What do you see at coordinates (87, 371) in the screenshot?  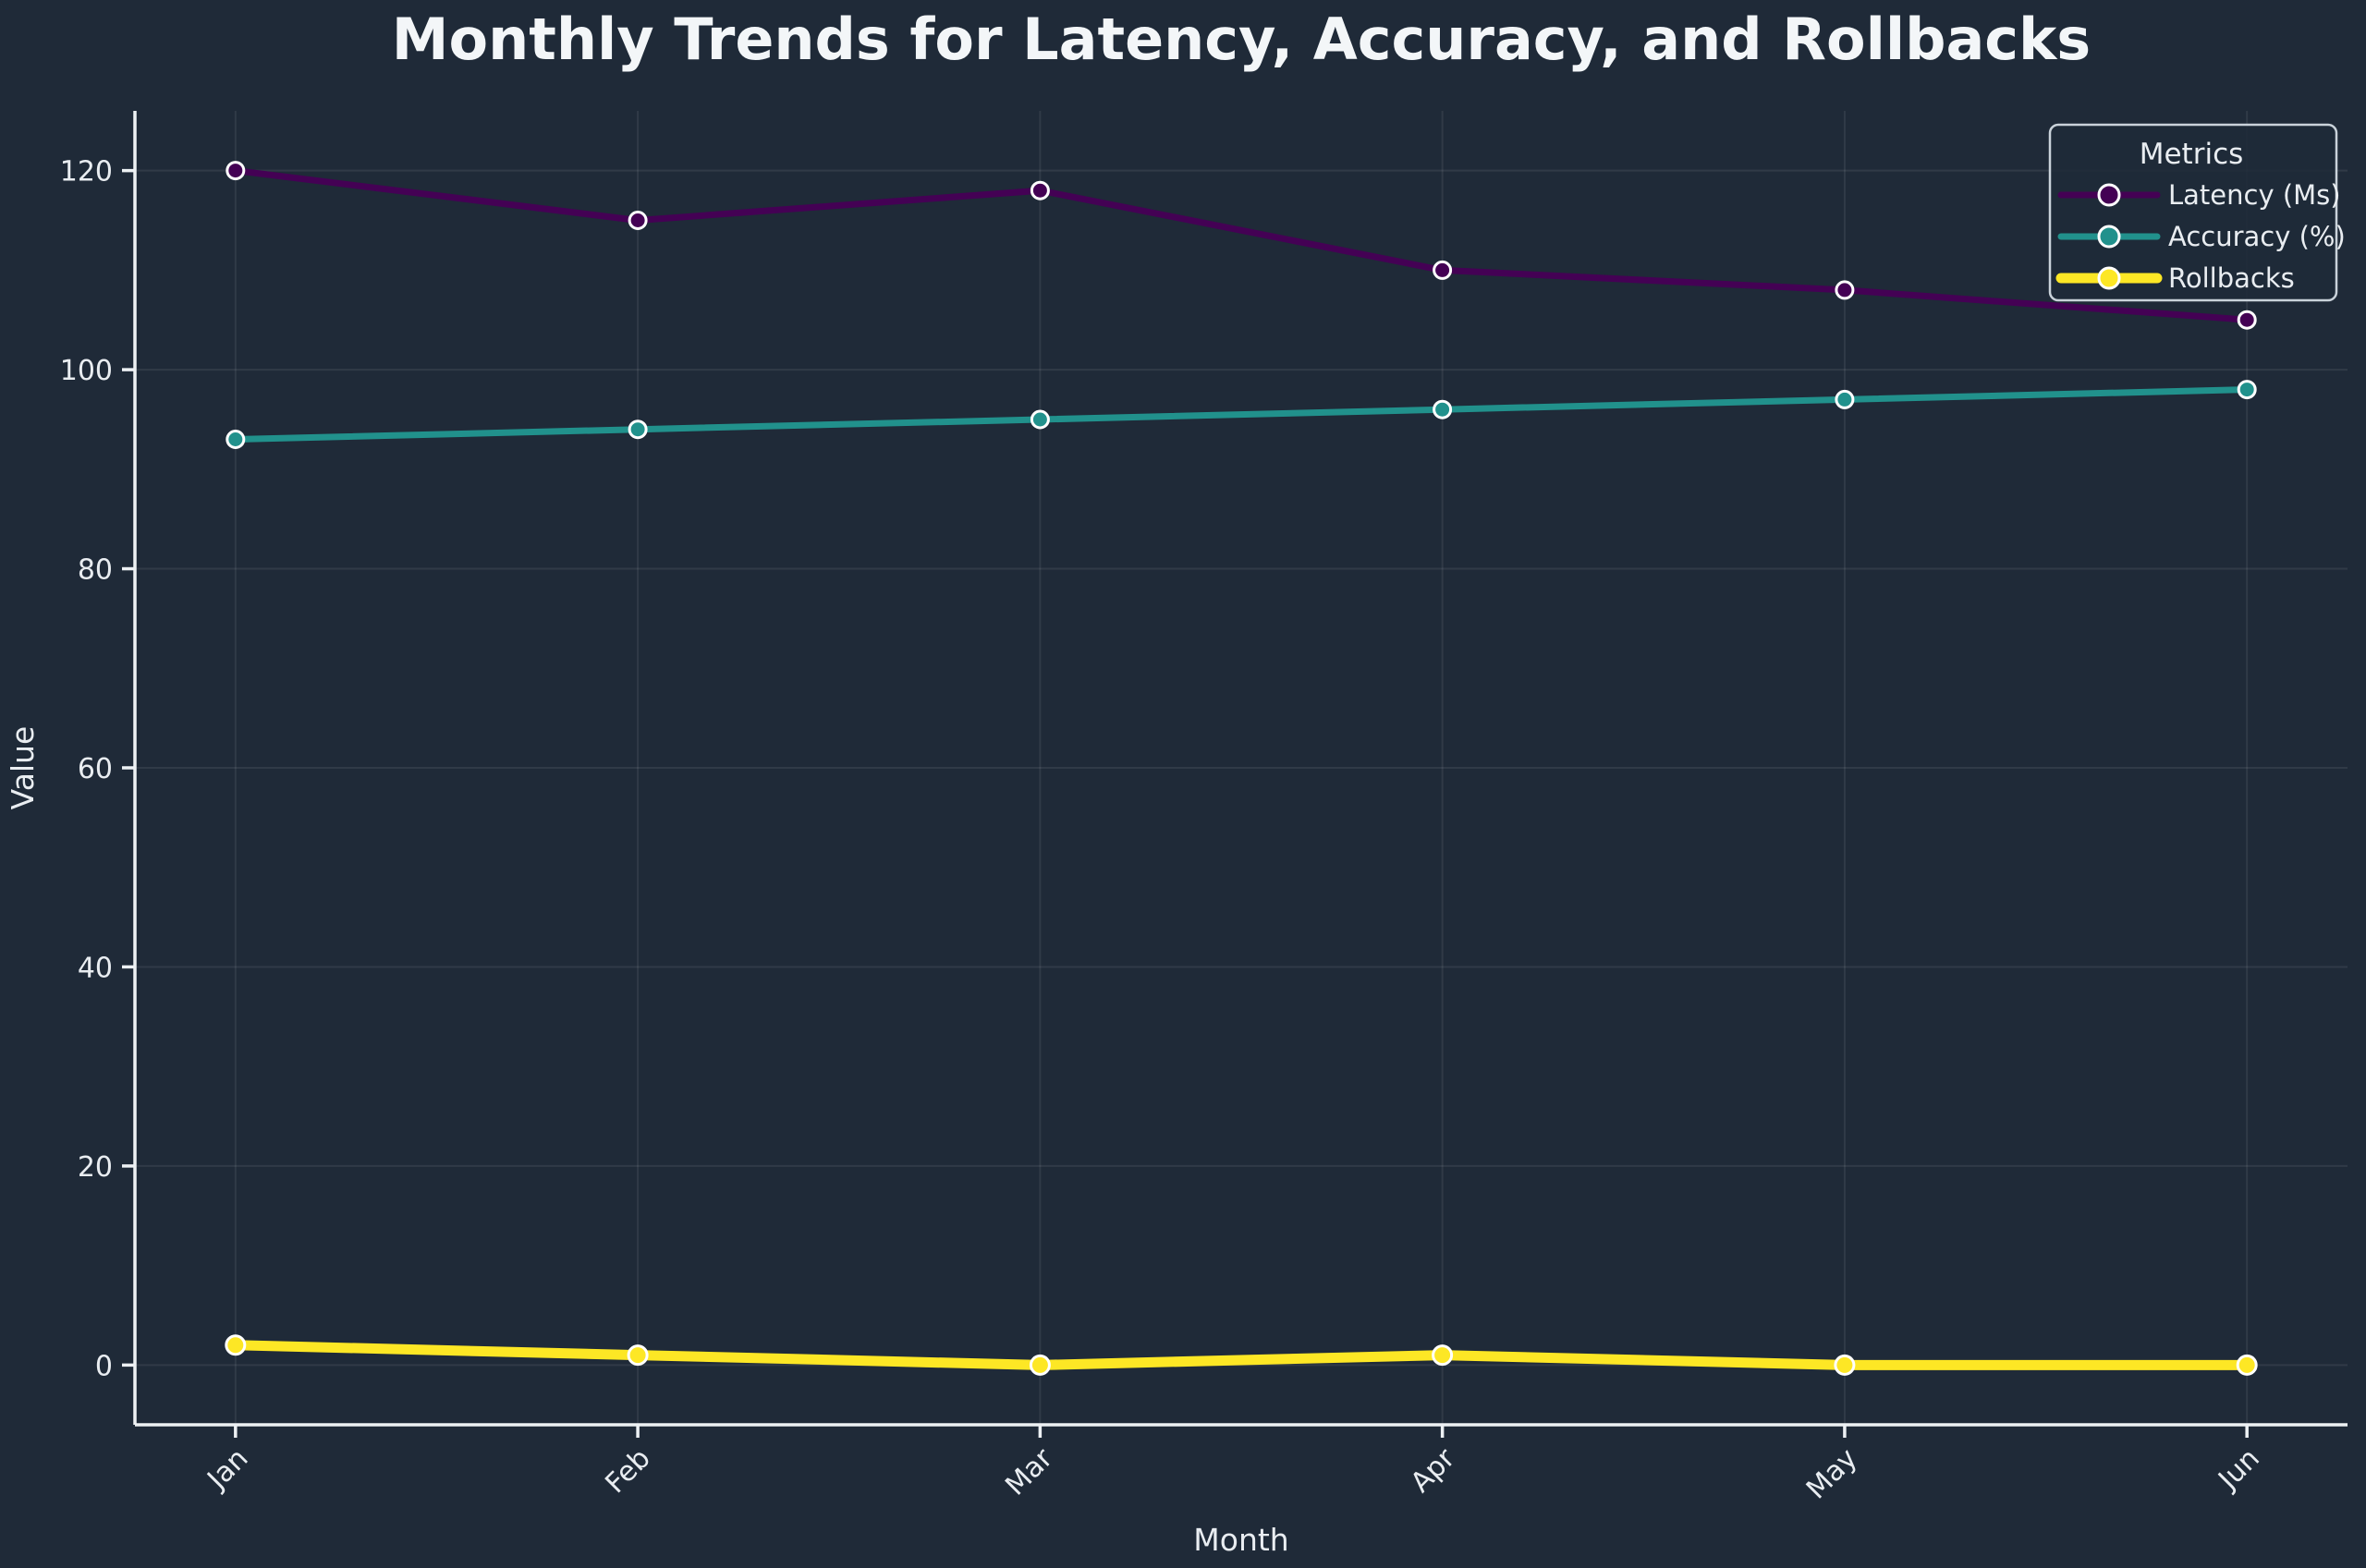 I see `y-tick-label: 100` at bounding box center [87, 371].